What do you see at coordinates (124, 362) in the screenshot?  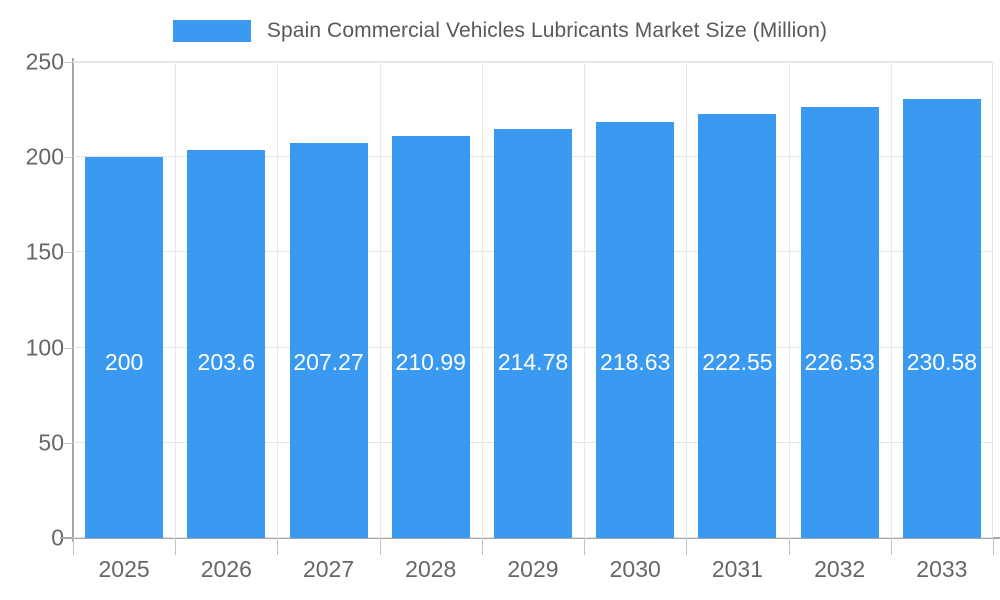 I see `bar-value-label: 200` at bounding box center [124, 362].